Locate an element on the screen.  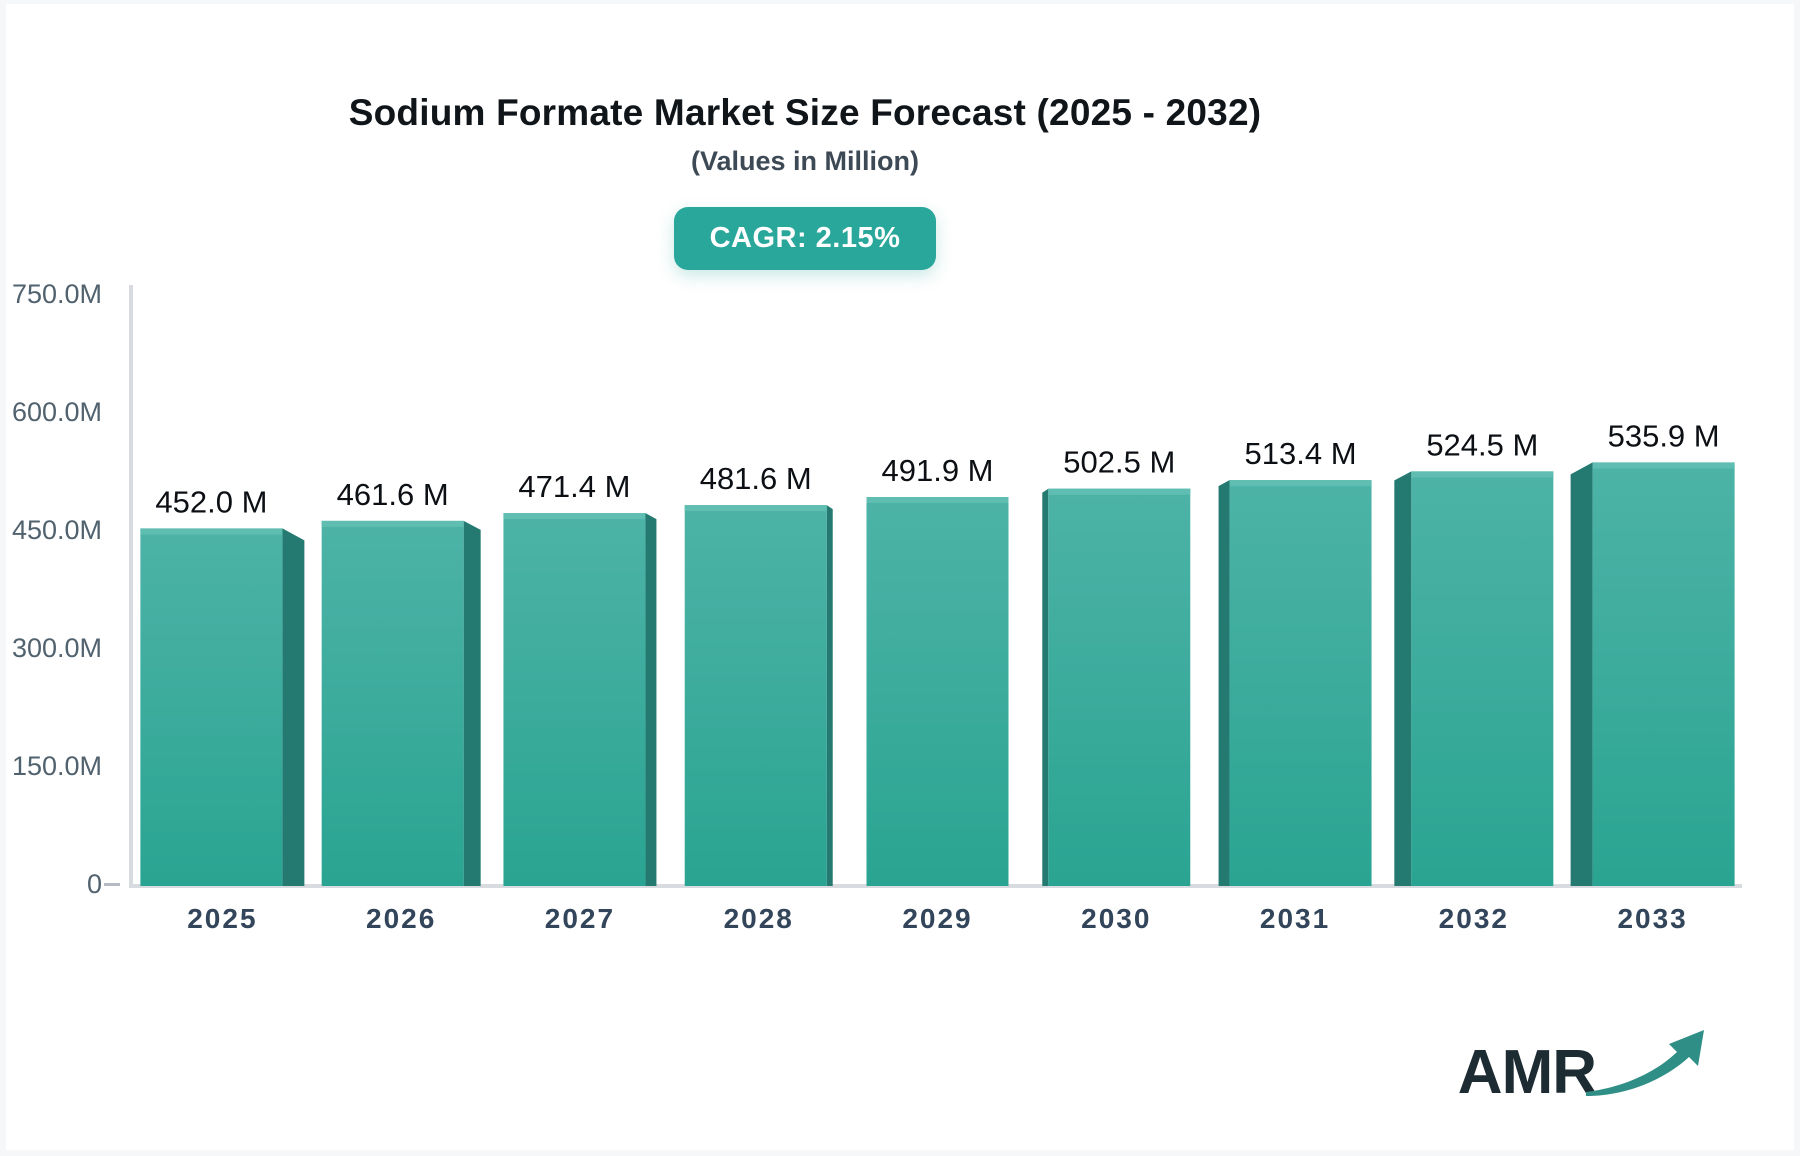
bar-group-2029 is located at coordinates (937, 691).